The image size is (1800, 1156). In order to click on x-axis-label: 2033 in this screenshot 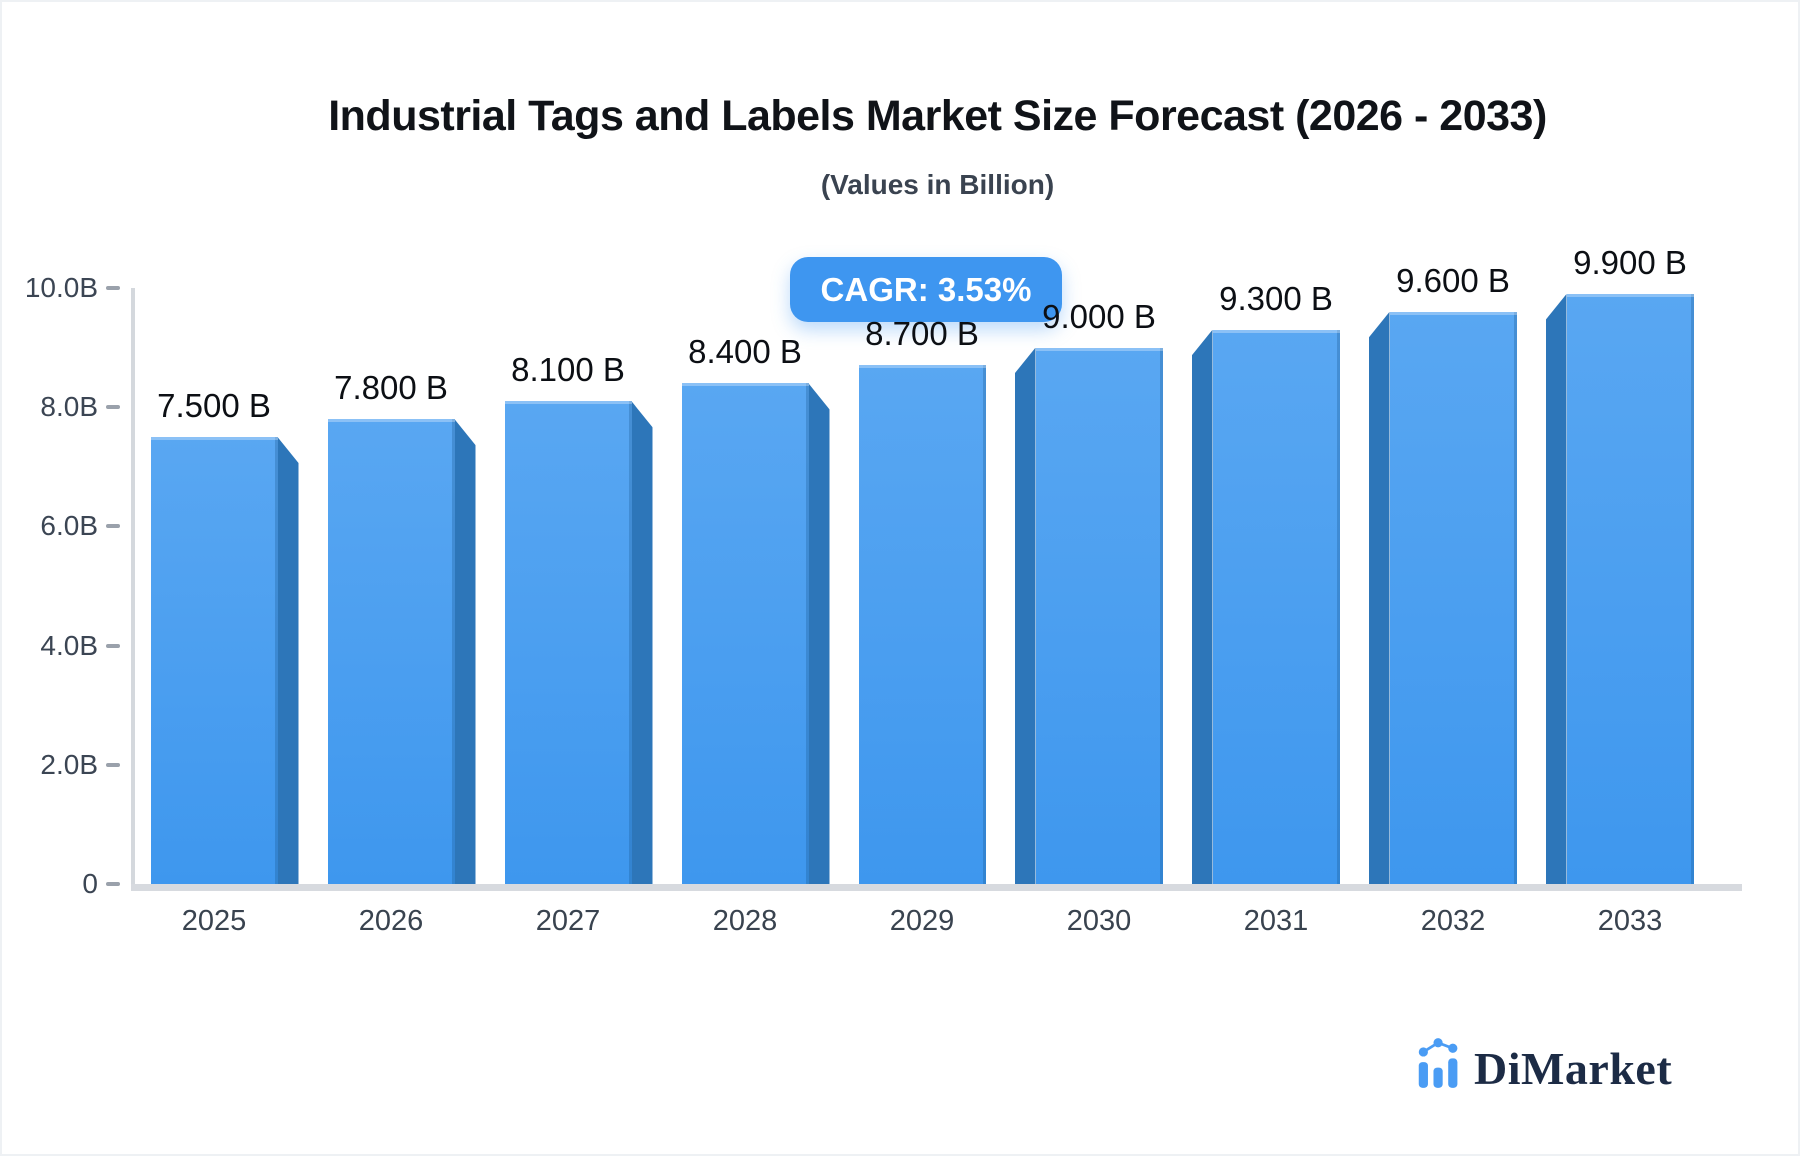, I will do `click(1630, 921)`.